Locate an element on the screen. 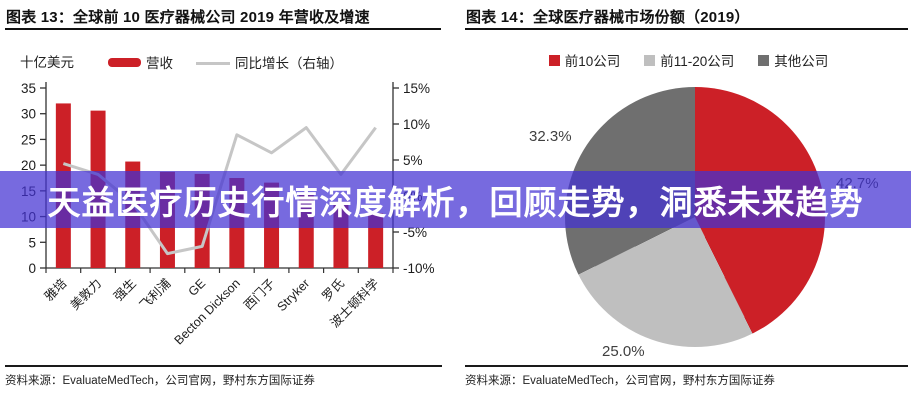  revenue-legend-label: 营收 is located at coordinates (159, 63).